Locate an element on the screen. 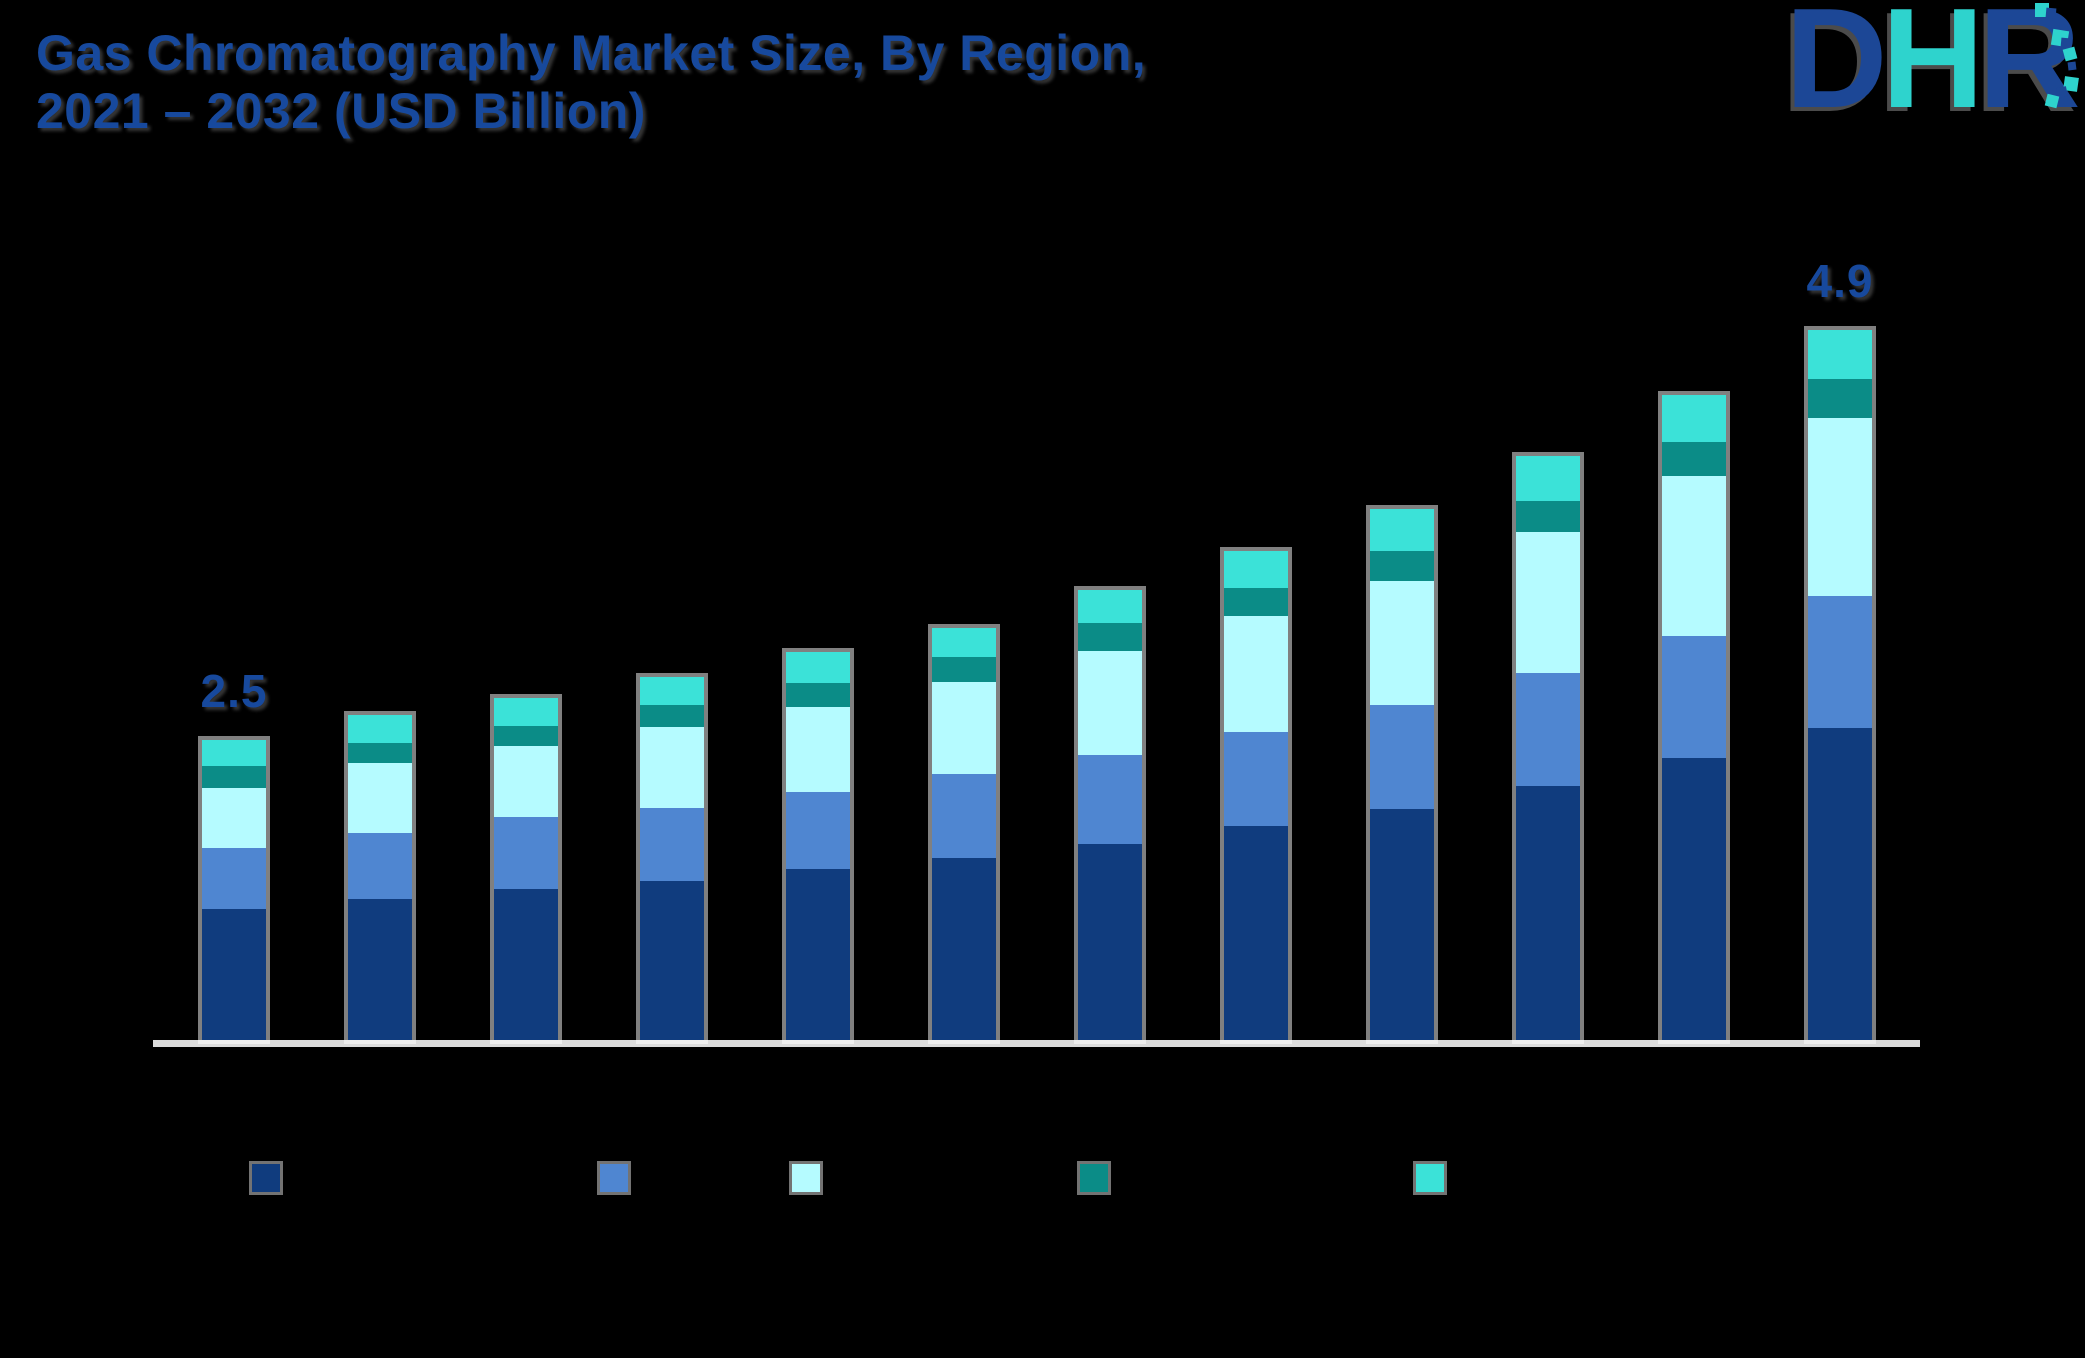  bar-2022 is located at coordinates (380, 877).